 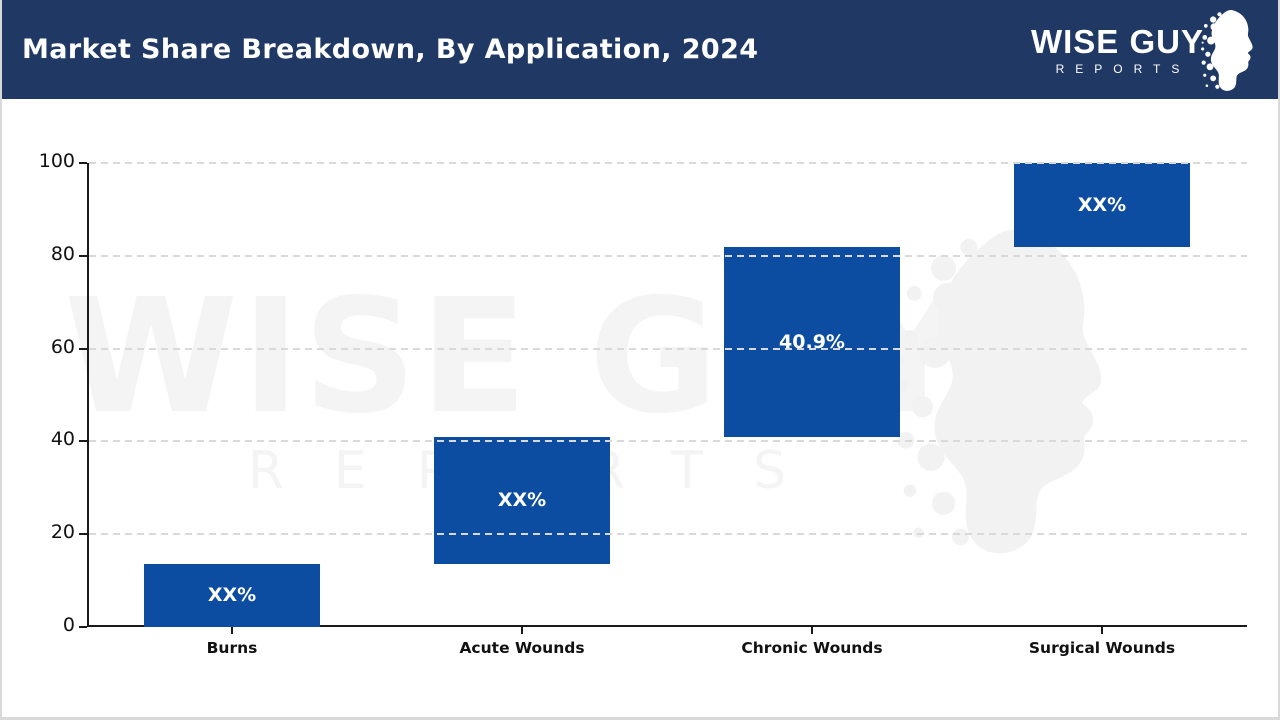 What do you see at coordinates (62, 346) in the screenshot?
I see `y-tick-label: 60` at bounding box center [62, 346].